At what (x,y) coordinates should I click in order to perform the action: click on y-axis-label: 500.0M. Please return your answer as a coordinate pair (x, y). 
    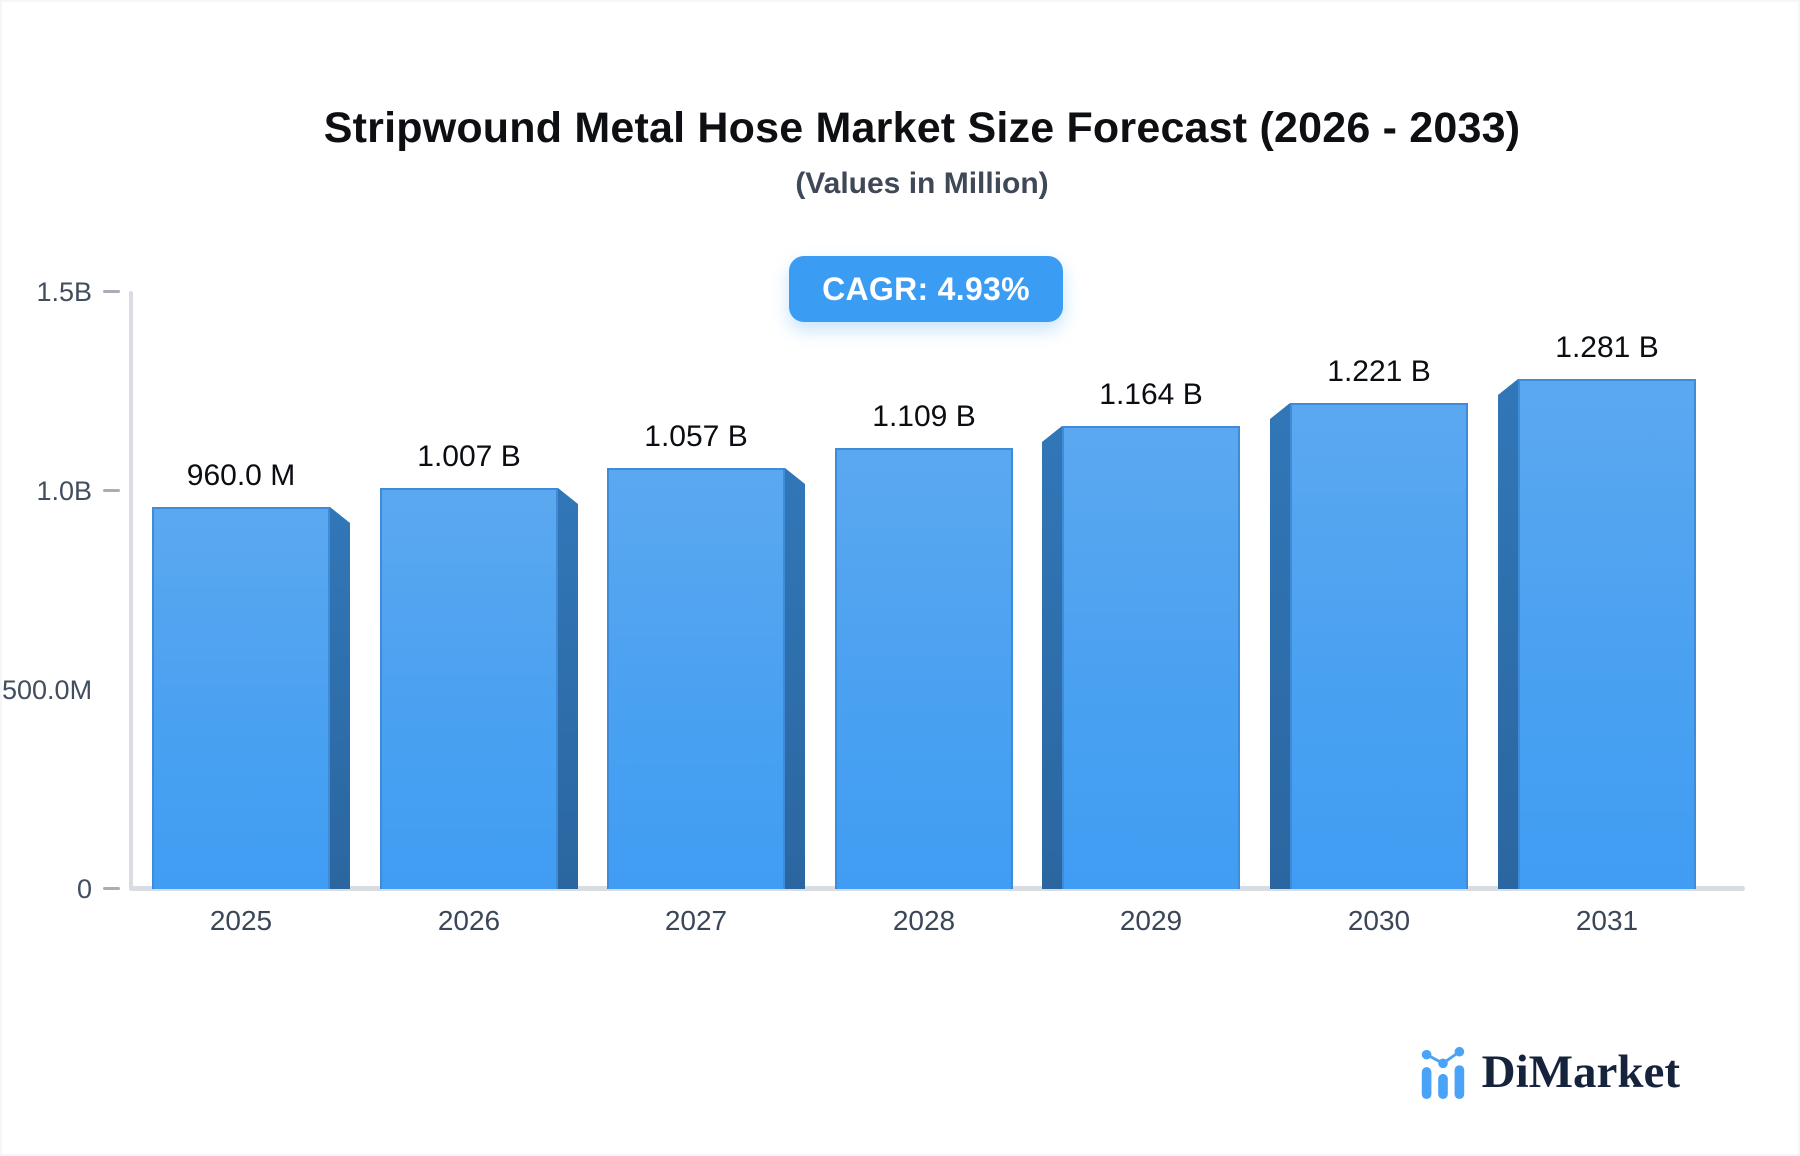
    Looking at the image, I should click on (47, 690).